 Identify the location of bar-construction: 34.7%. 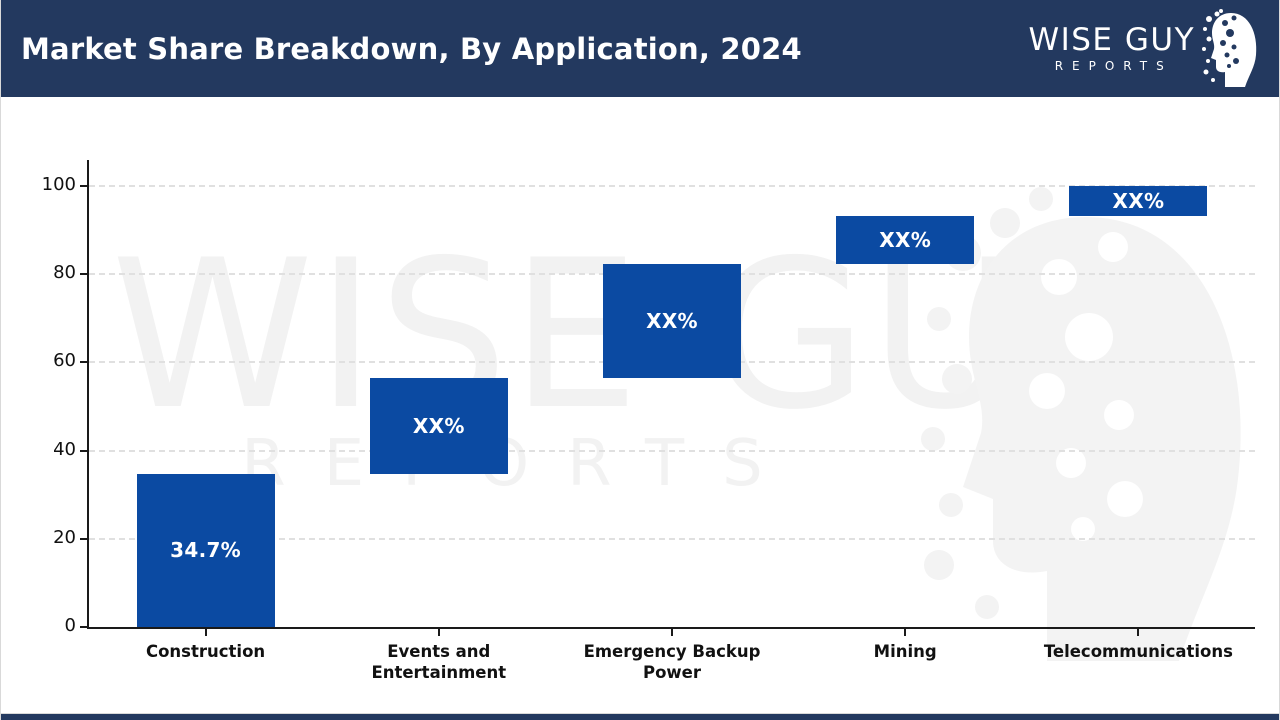
(205, 550).